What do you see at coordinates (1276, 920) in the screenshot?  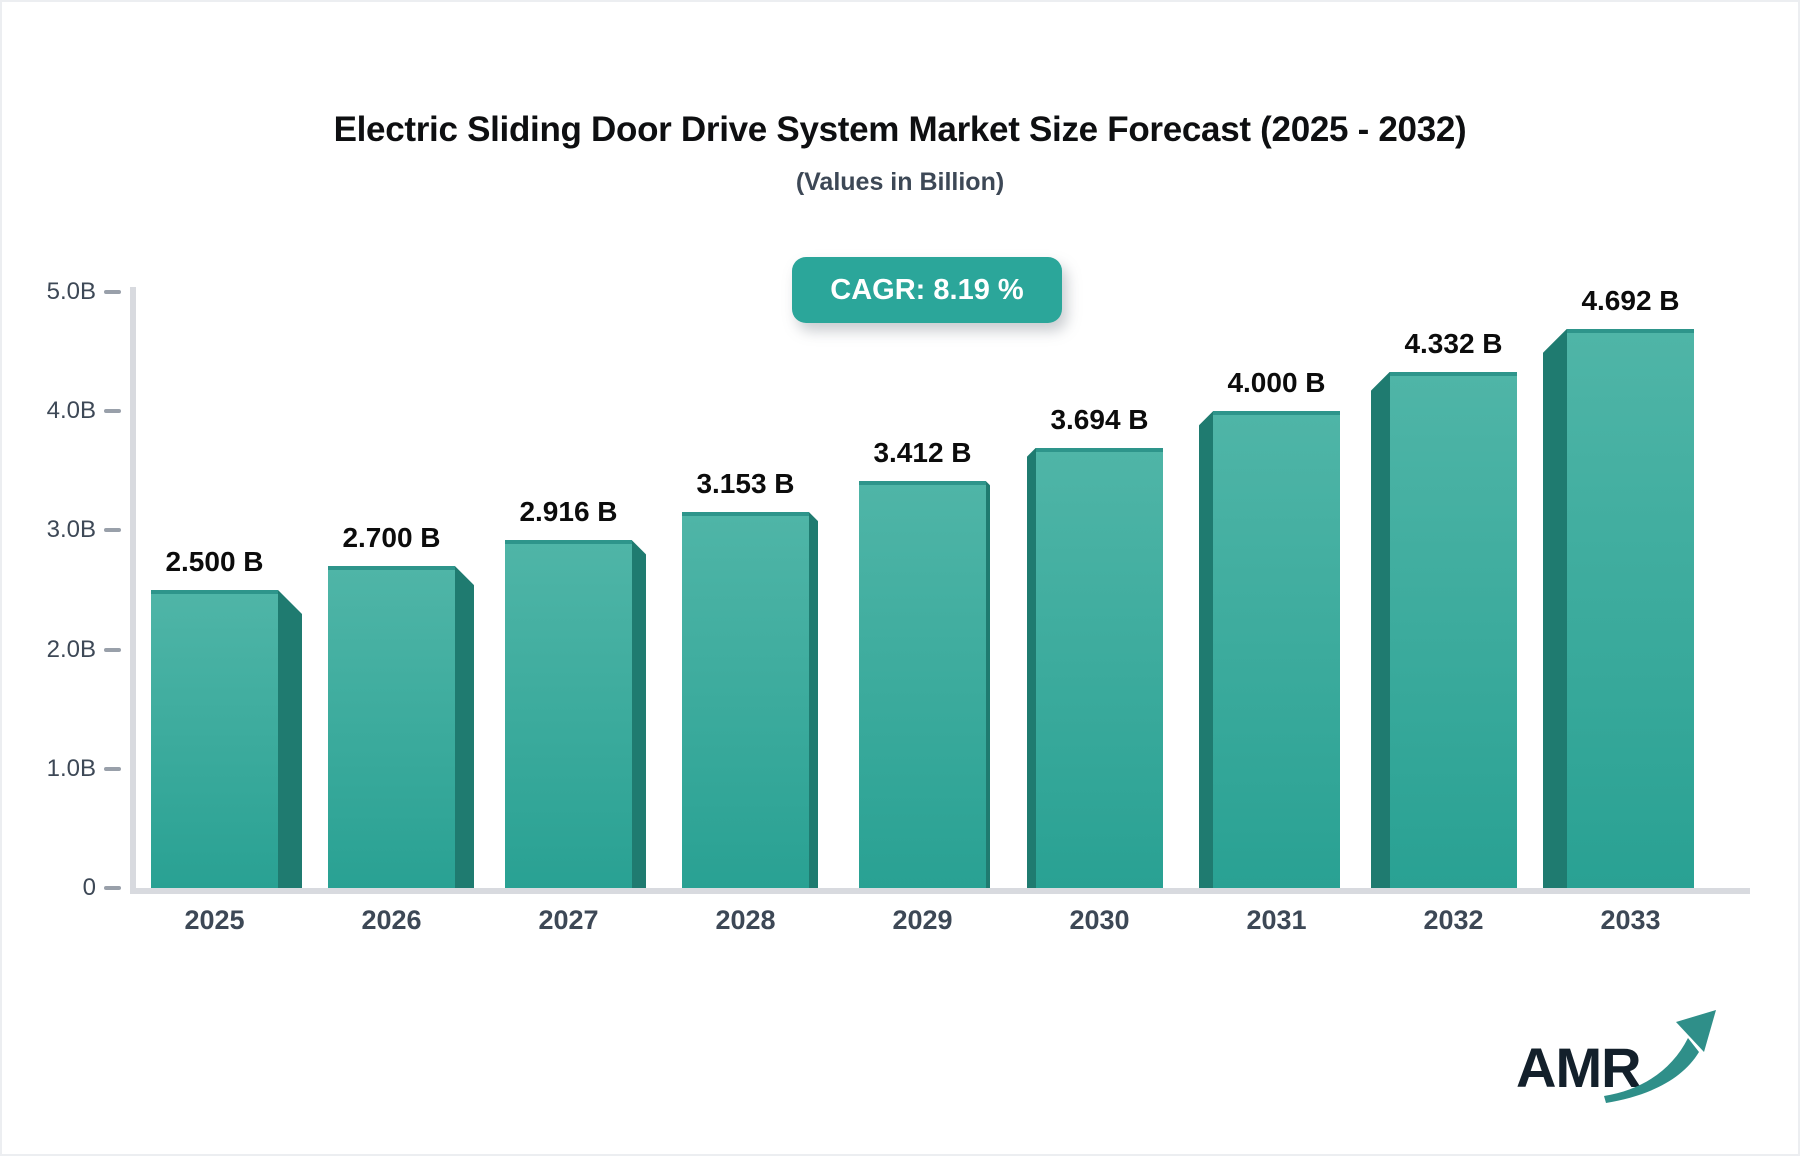 I see `x-axis-label: 2031` at bounding box center [1276, 920].